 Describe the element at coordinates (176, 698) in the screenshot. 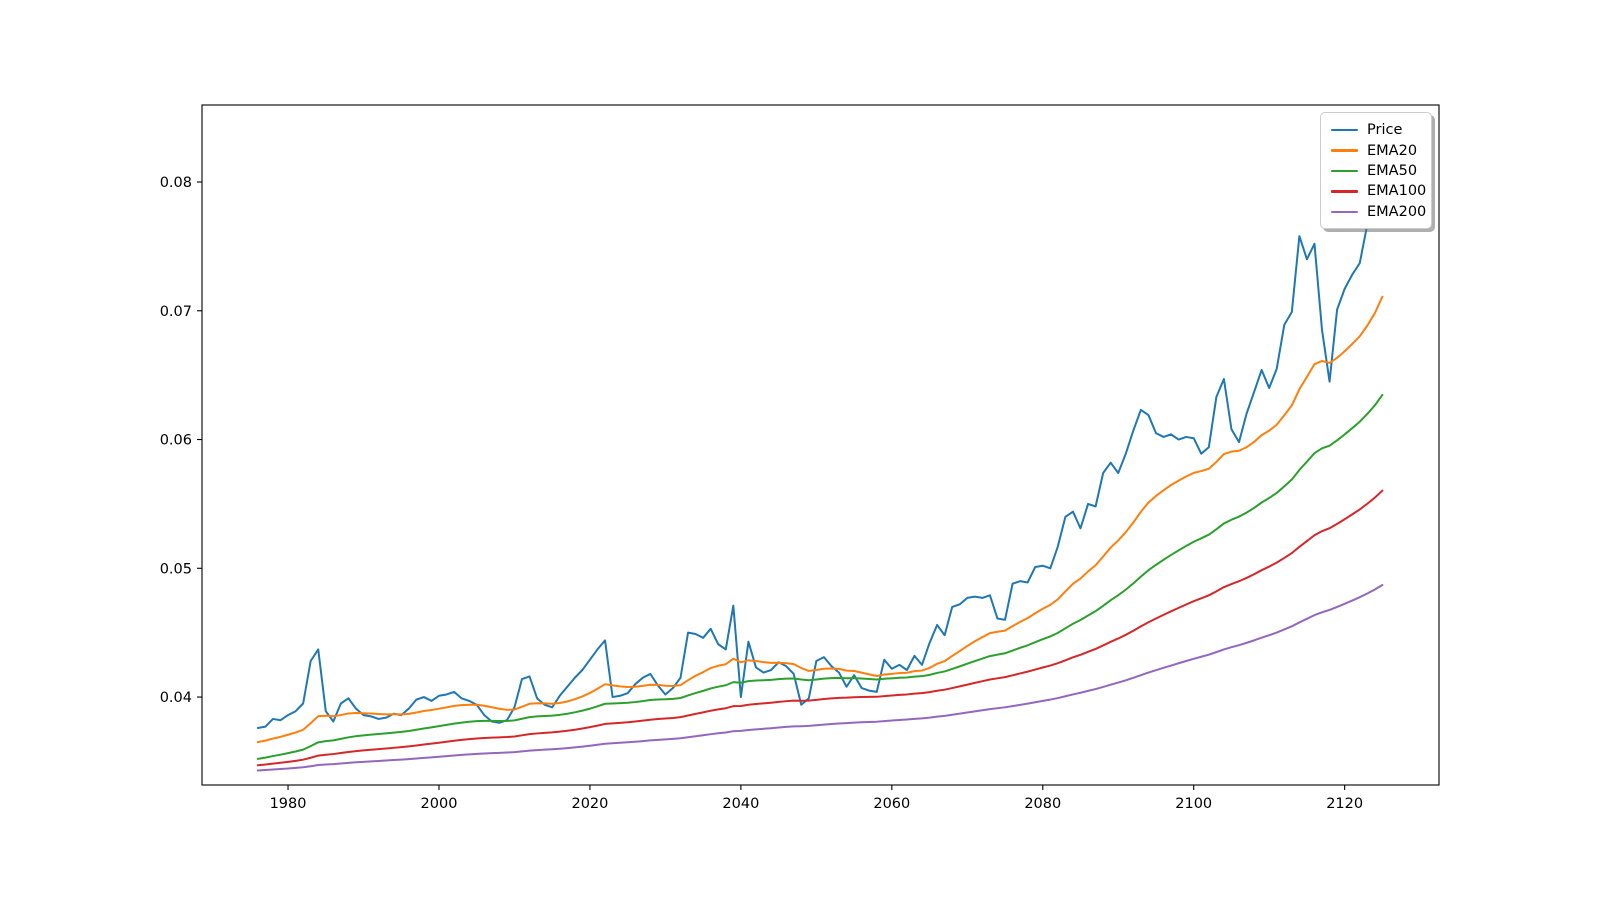

I see `y-axis-tick-label: 0.04` at that location.